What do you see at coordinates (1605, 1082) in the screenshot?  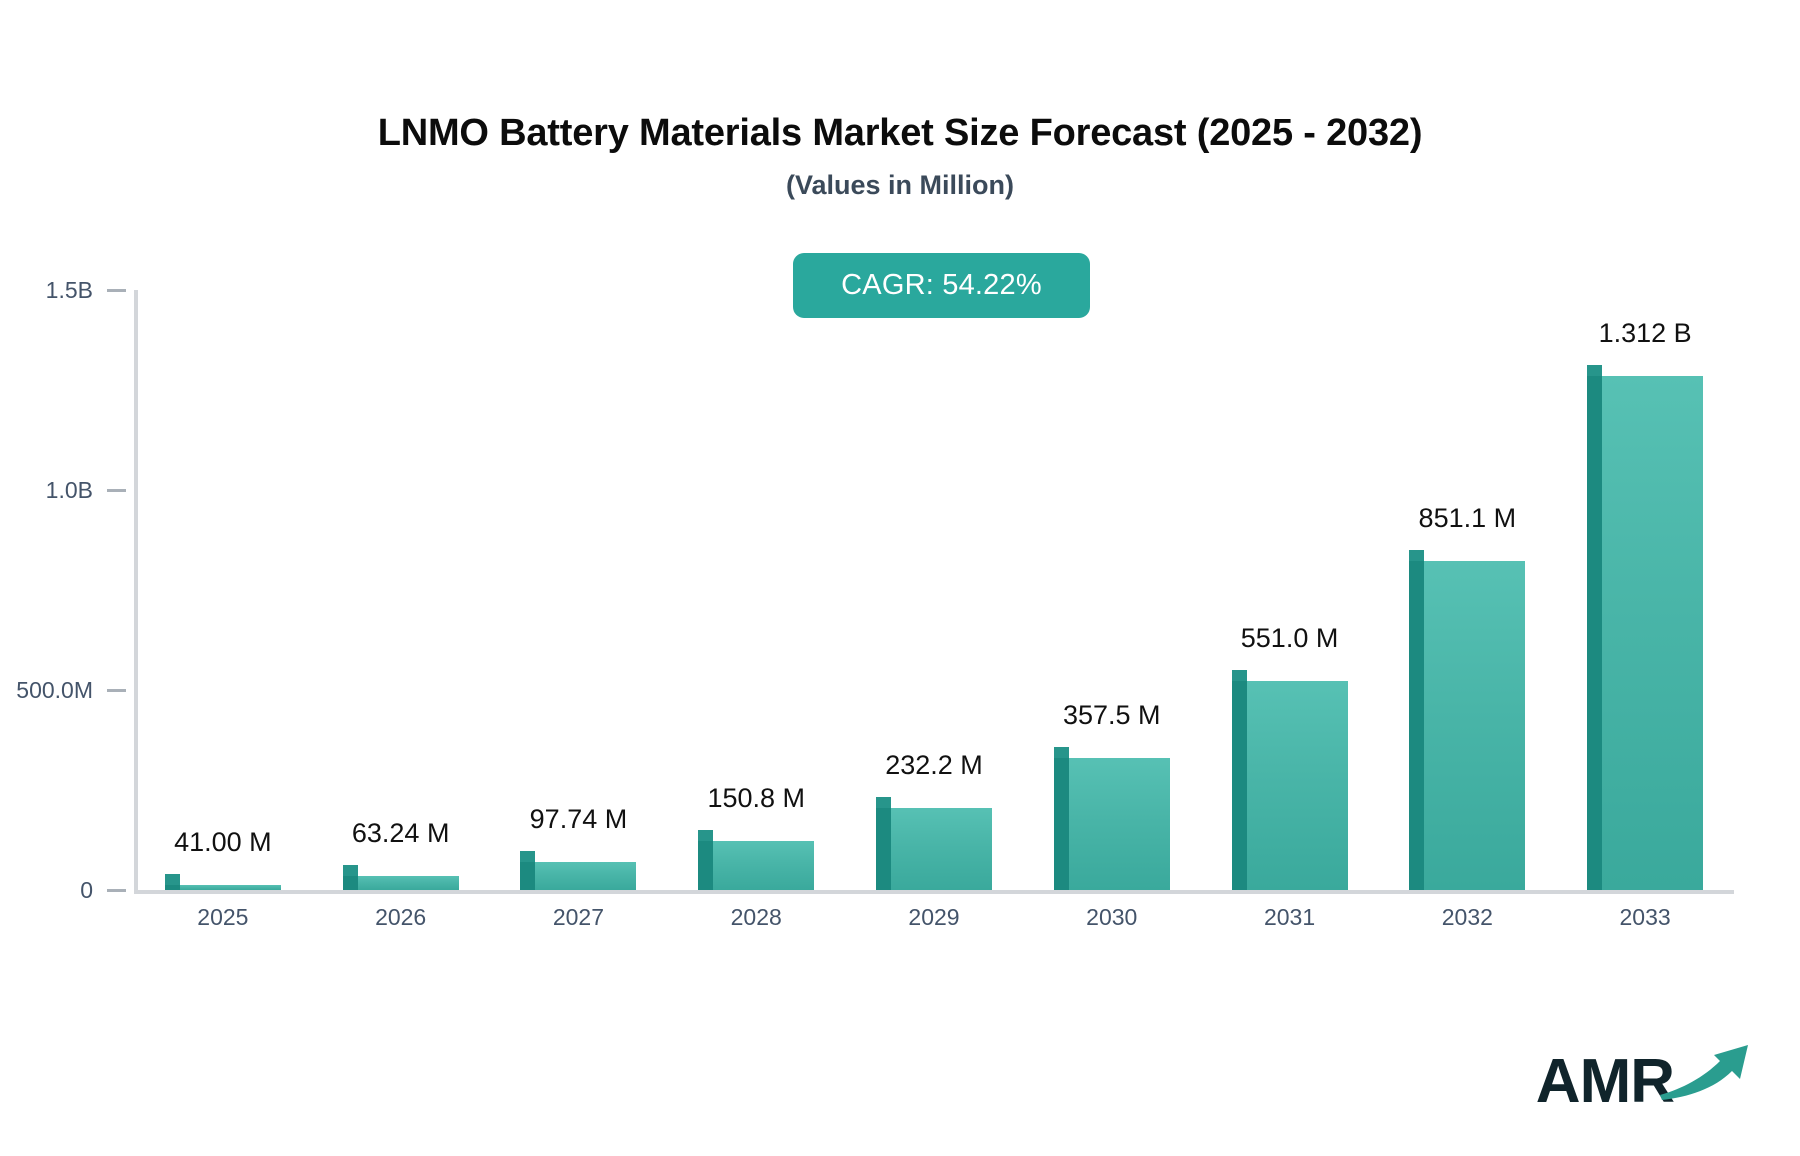 I see `logo-text: AMR` at bounding box center [1605, 1082].